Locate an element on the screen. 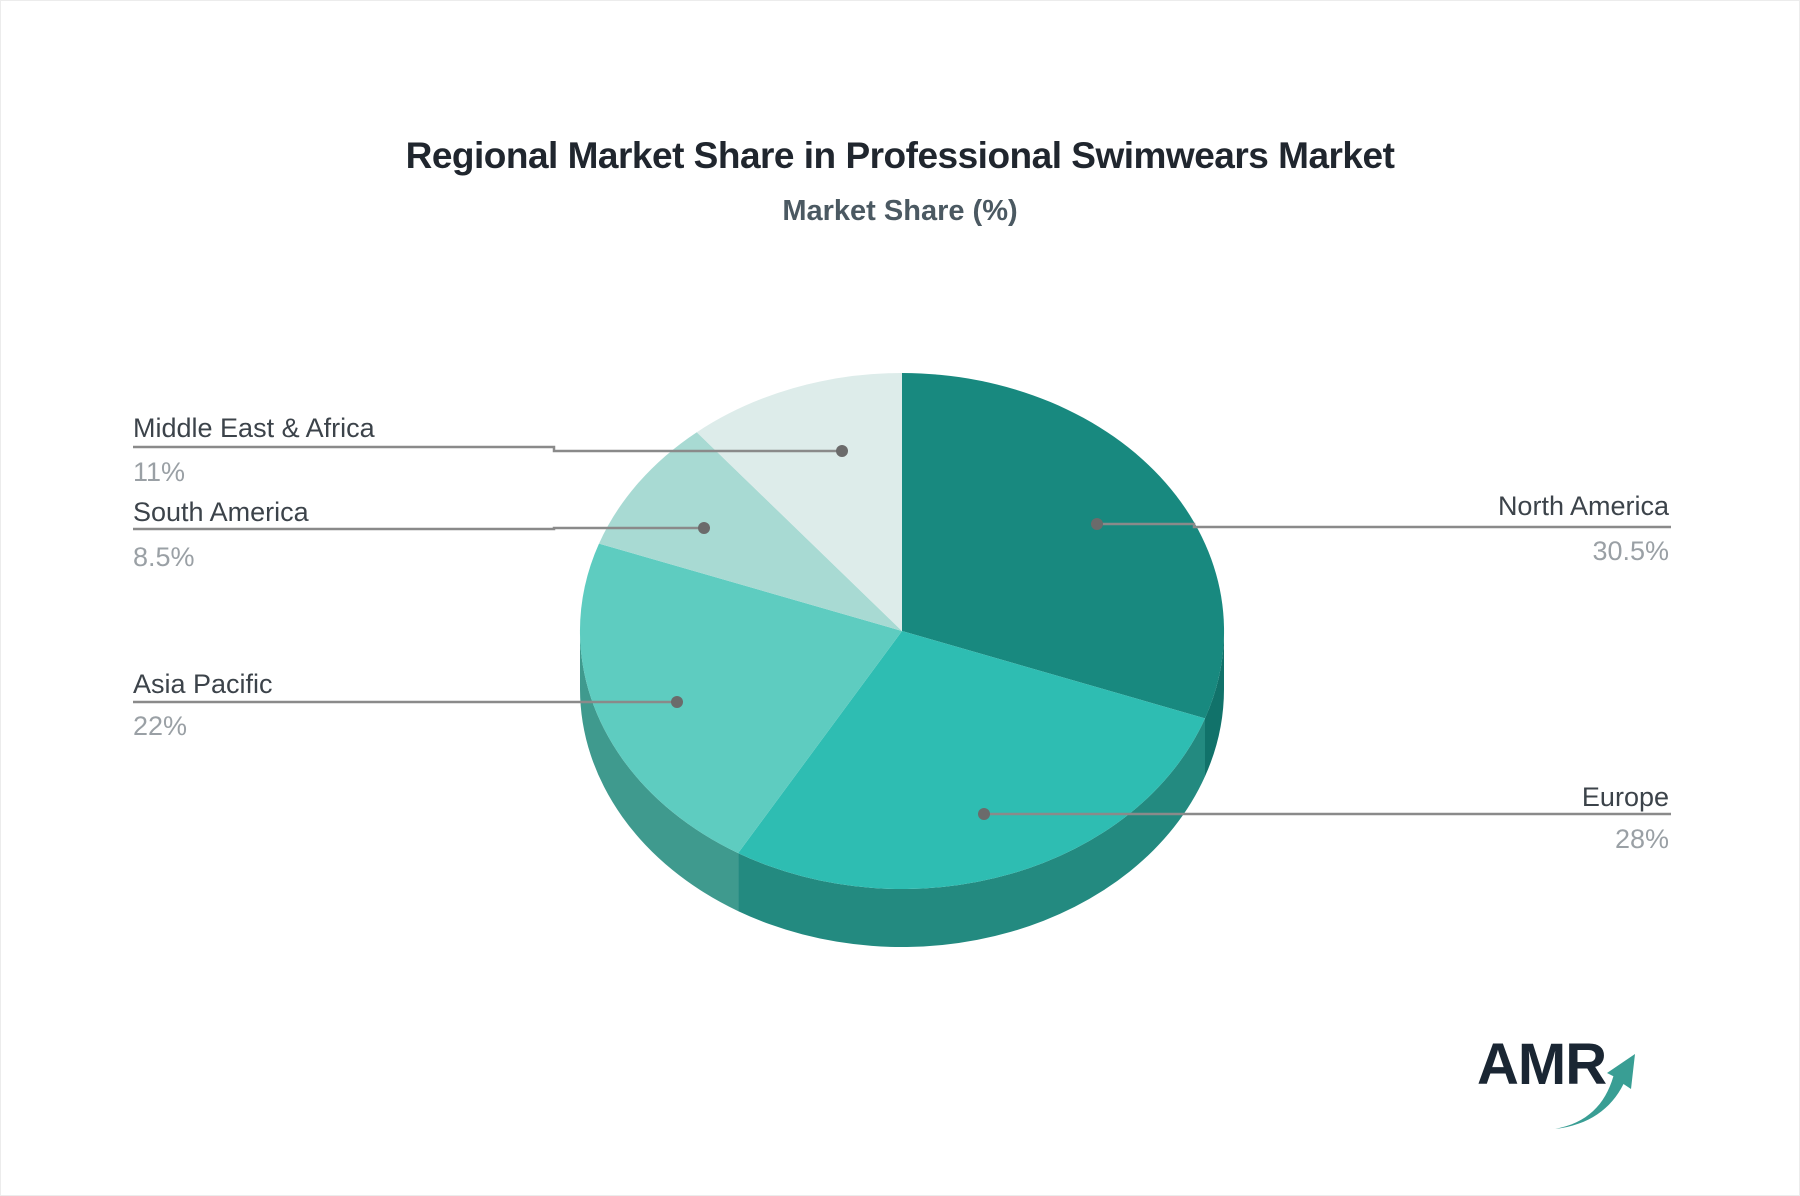 The width and height of the screenshot is (1800, 1196). slice-value-middle-east-africa: 11% is located at coordinates (159, 472).